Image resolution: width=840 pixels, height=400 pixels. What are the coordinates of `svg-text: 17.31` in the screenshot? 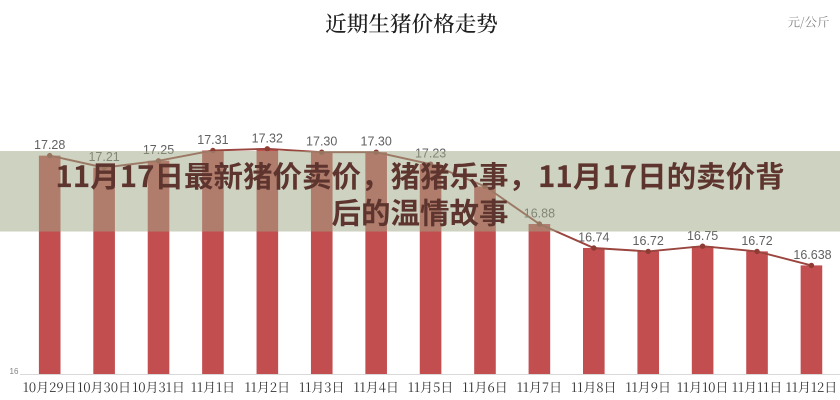 It's located at (212, 140).